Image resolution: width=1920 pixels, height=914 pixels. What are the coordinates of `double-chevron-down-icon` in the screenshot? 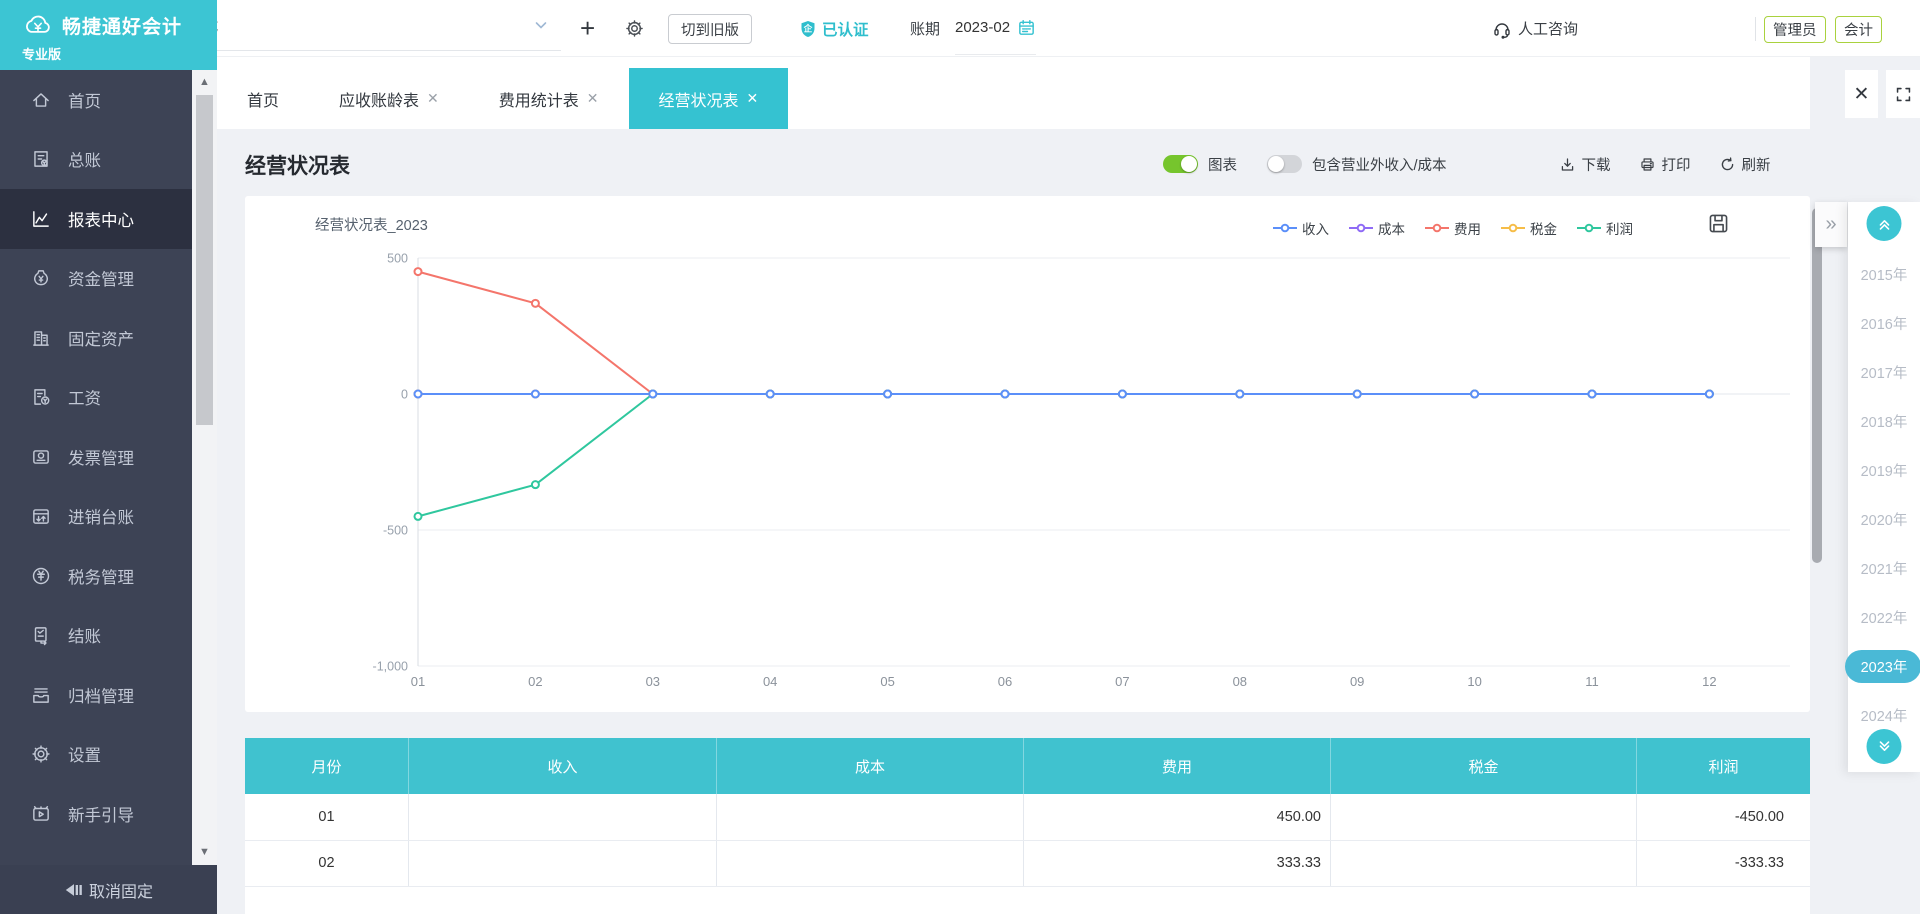 It's located at (1884, 745).